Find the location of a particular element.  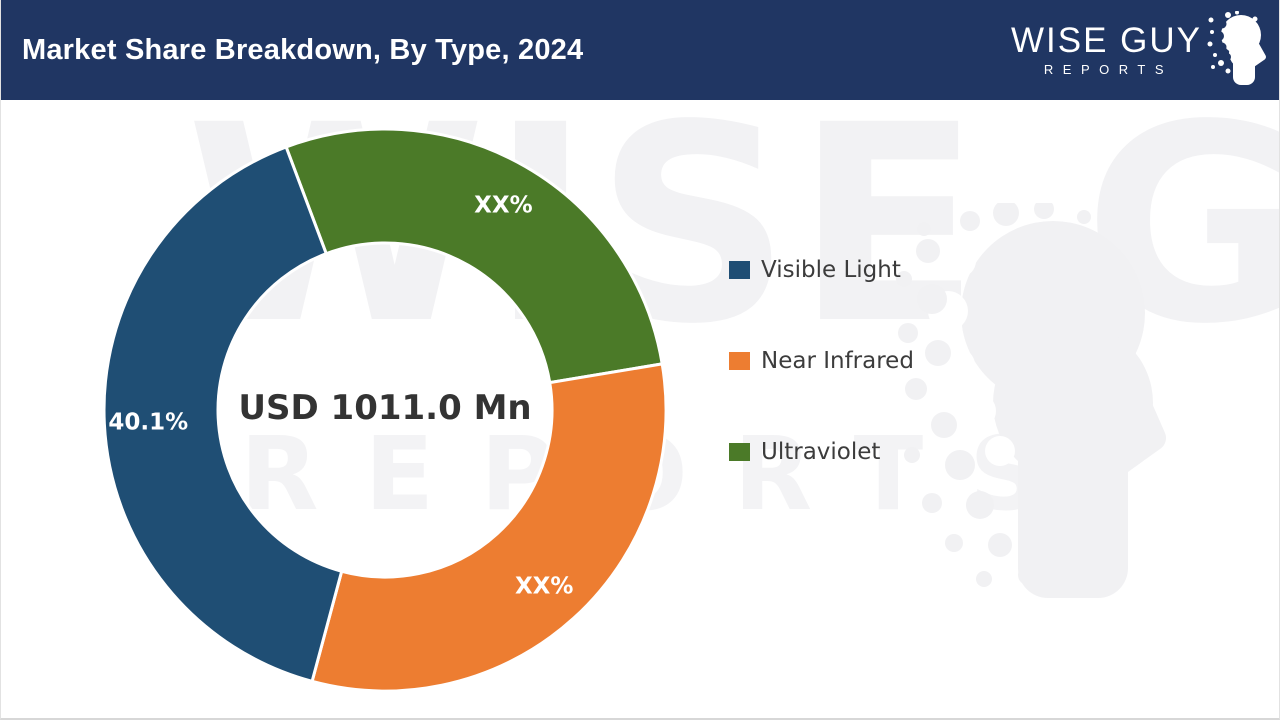

wiseguy-logo-face-icon is located at coordinates (1236, 48).